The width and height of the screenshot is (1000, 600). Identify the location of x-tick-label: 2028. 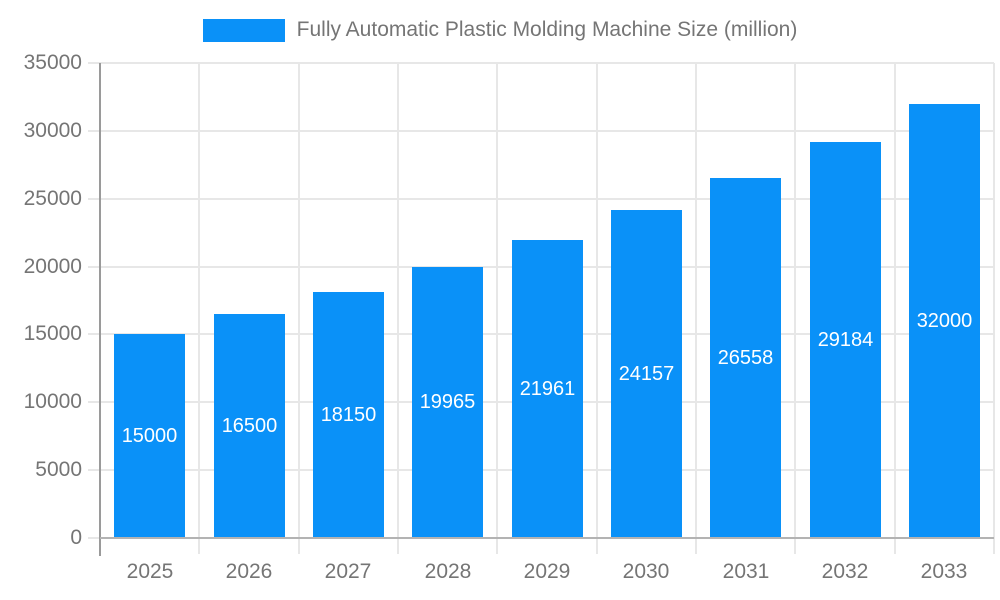
(448, 571).